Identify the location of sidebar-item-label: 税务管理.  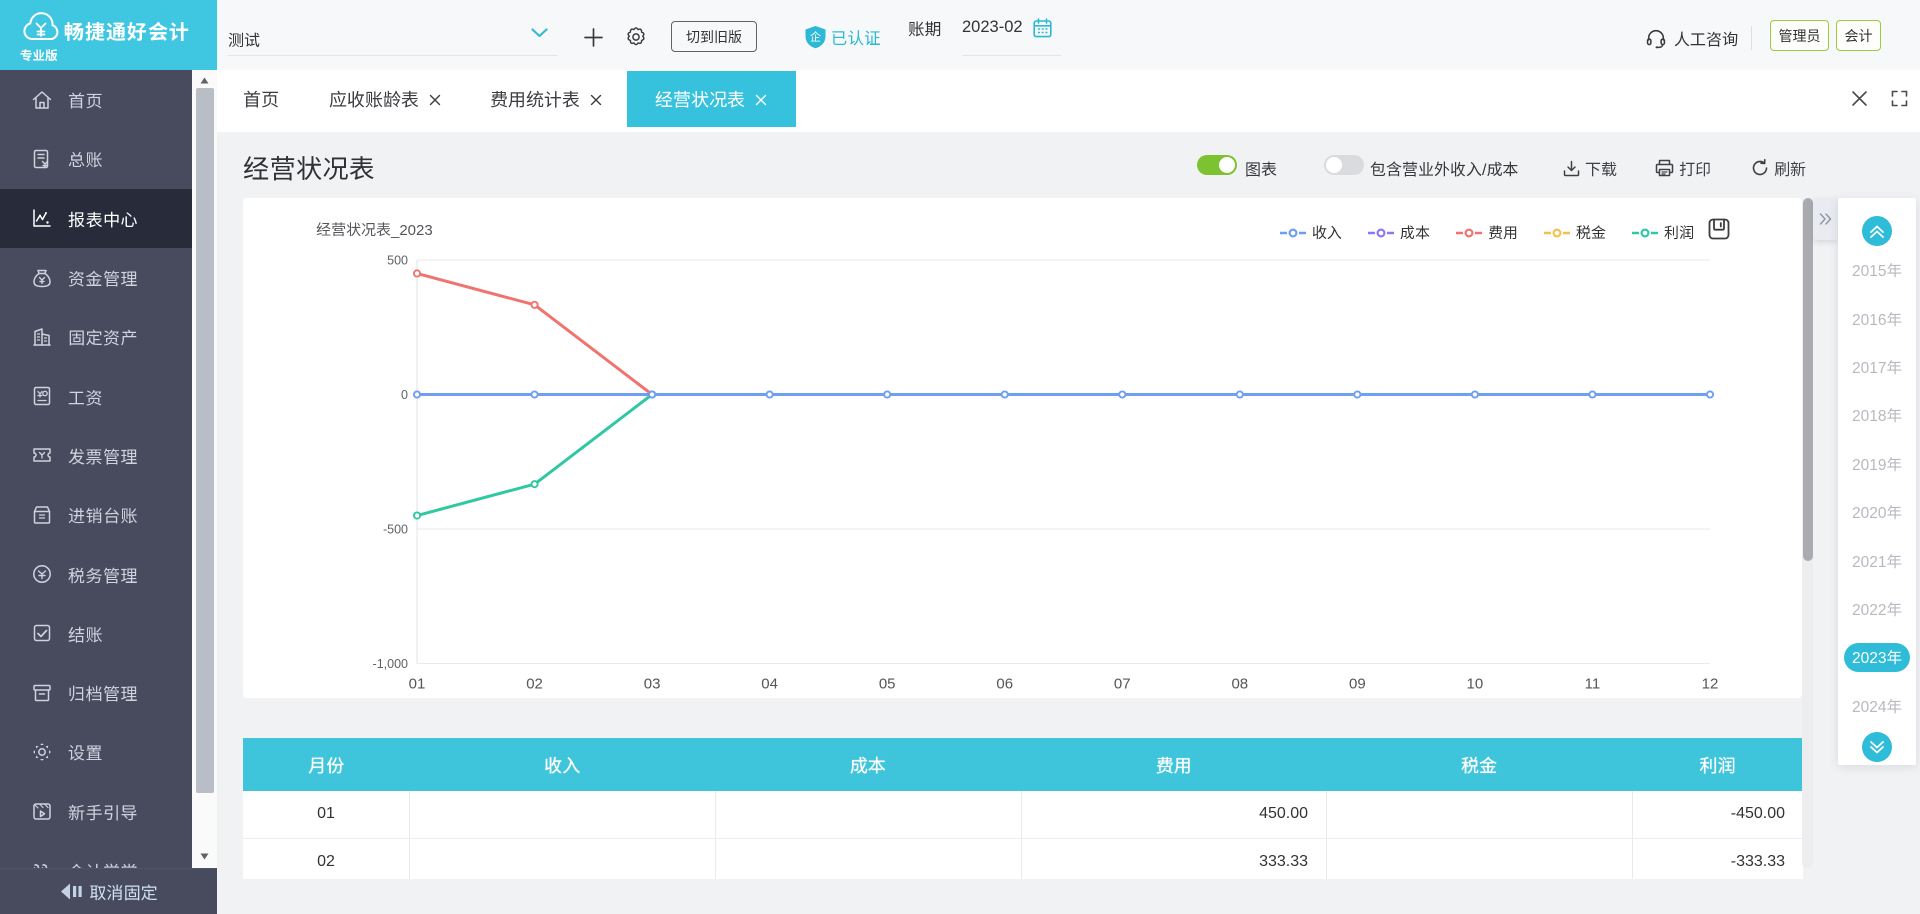
(103, 576).